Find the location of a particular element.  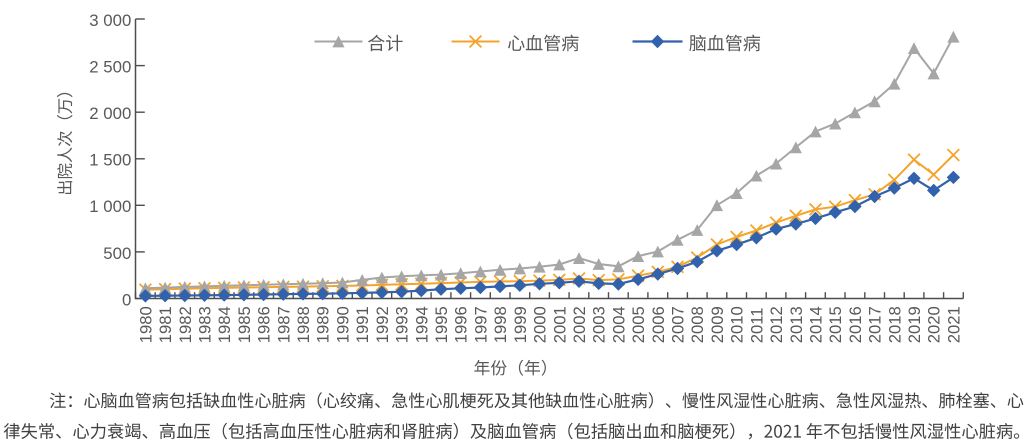

svg-text: 1994 is located at coordinates (421, 324).